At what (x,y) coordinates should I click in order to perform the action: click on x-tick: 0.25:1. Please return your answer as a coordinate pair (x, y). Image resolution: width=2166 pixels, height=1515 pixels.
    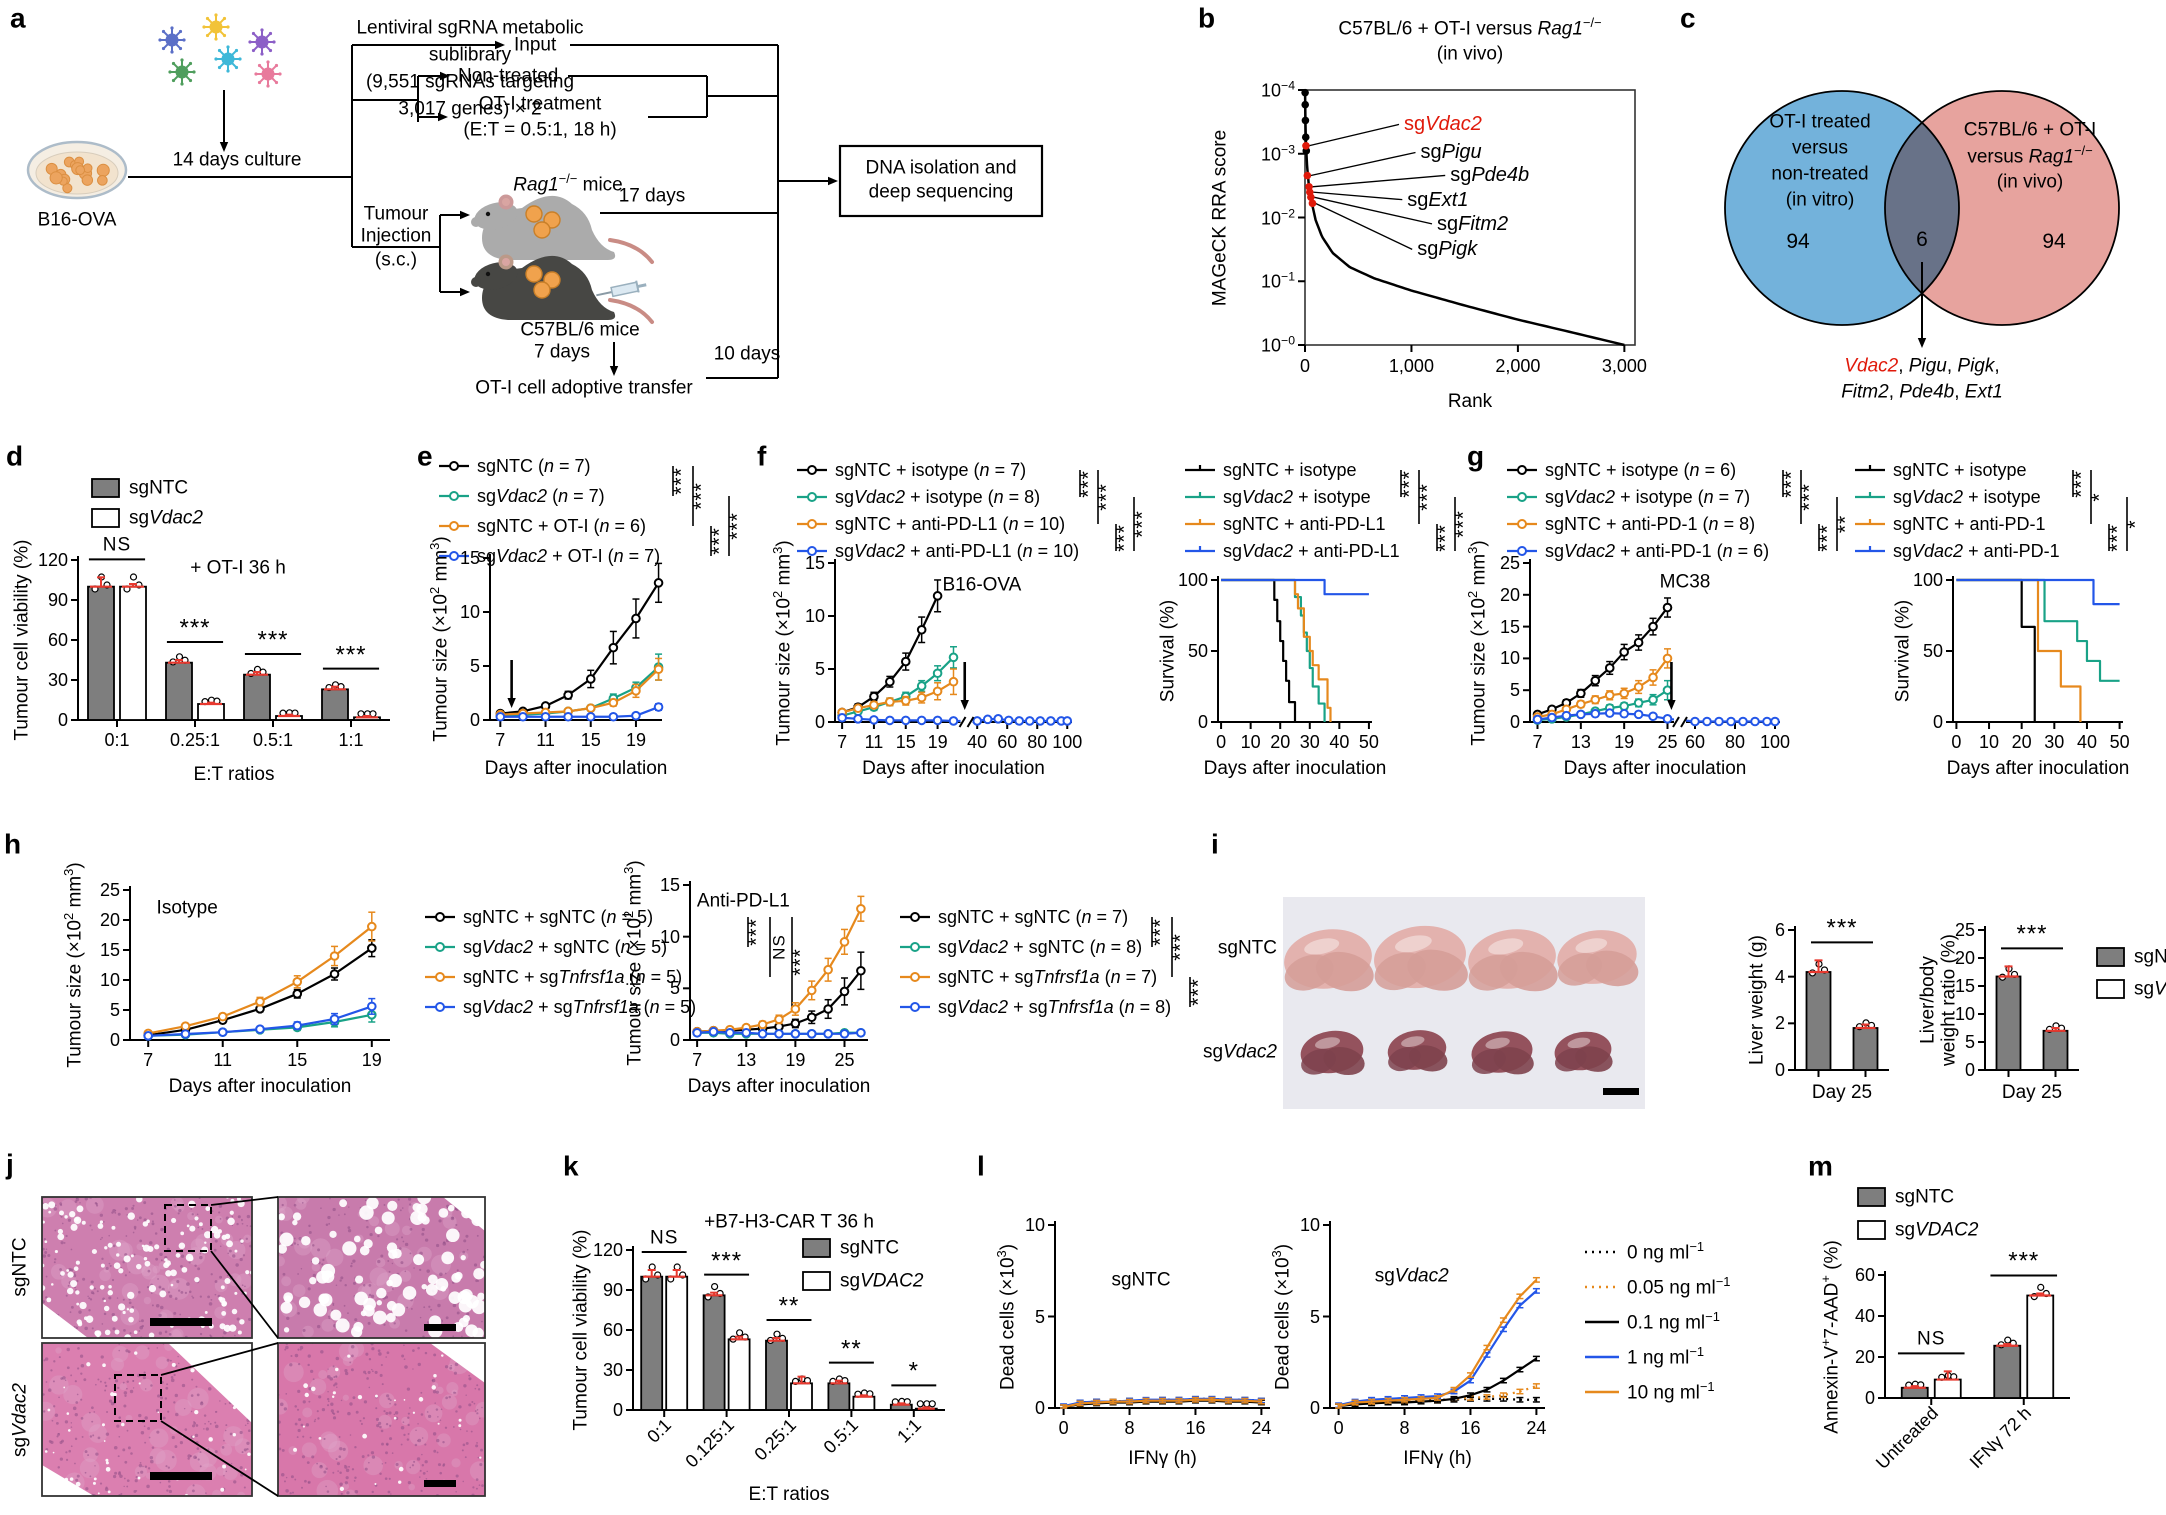
    Looking at the image, I should click on (195, 740).